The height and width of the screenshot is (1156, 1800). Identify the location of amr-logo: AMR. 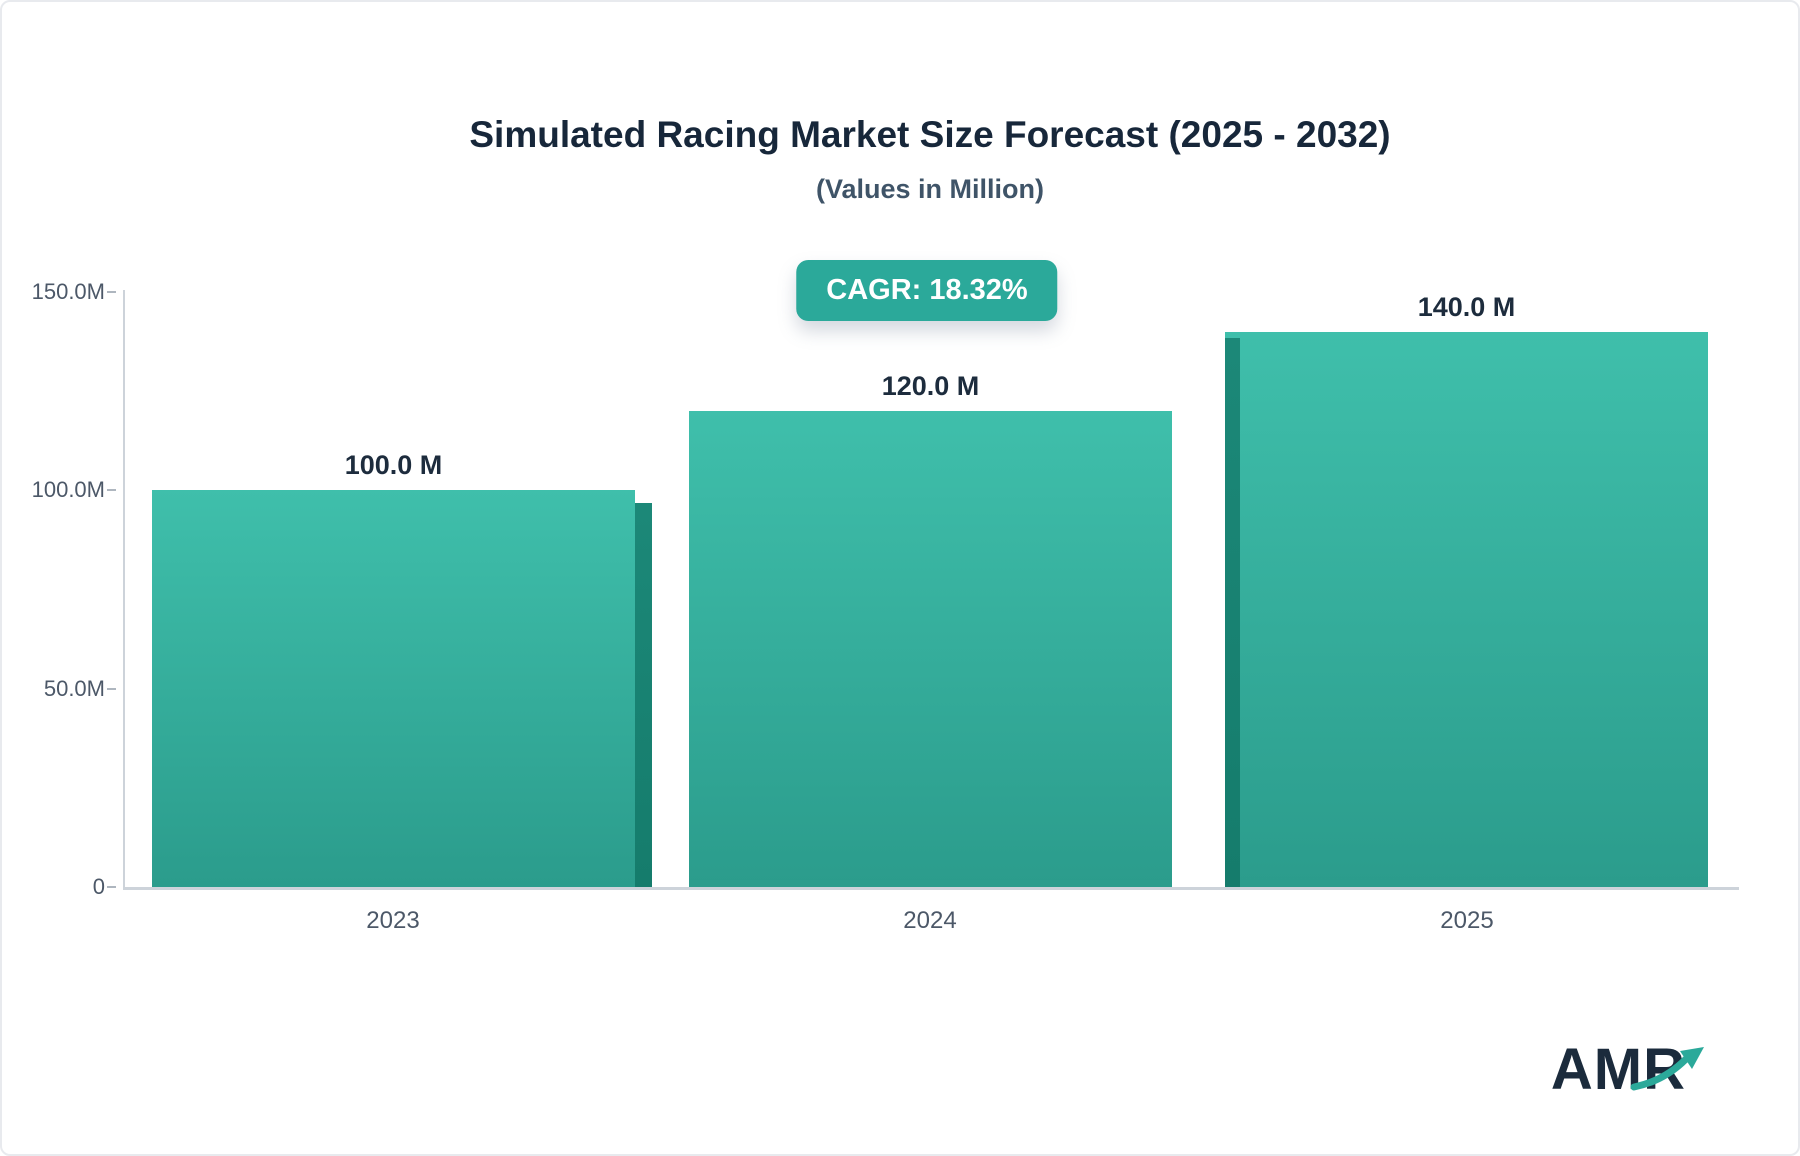
(1627, 1070).